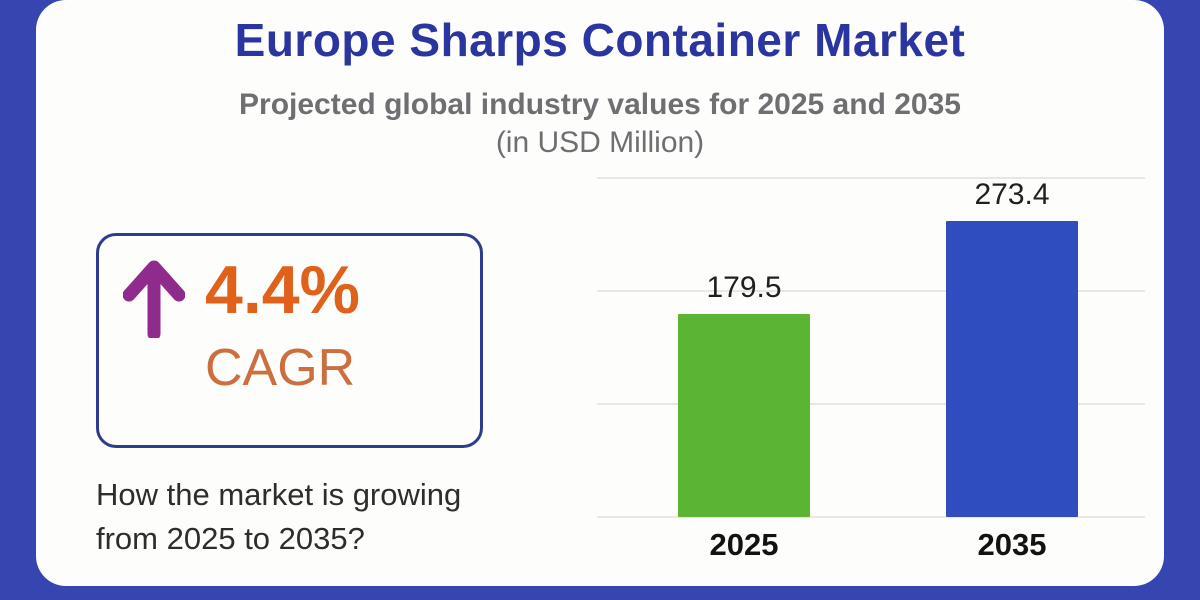  I want to click on arrow-up-icon, so click(154, 299).